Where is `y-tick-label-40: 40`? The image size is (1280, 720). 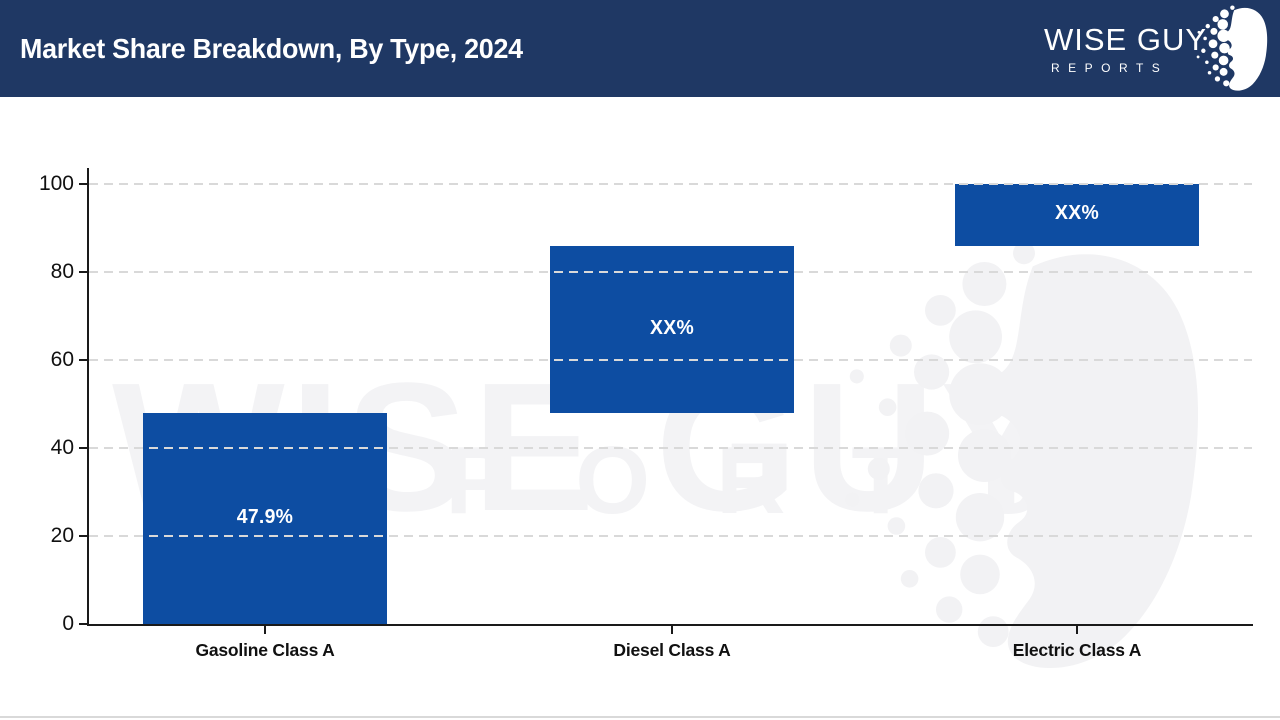 y-tick-label-40: 40 is located at coordinates (62, 447).